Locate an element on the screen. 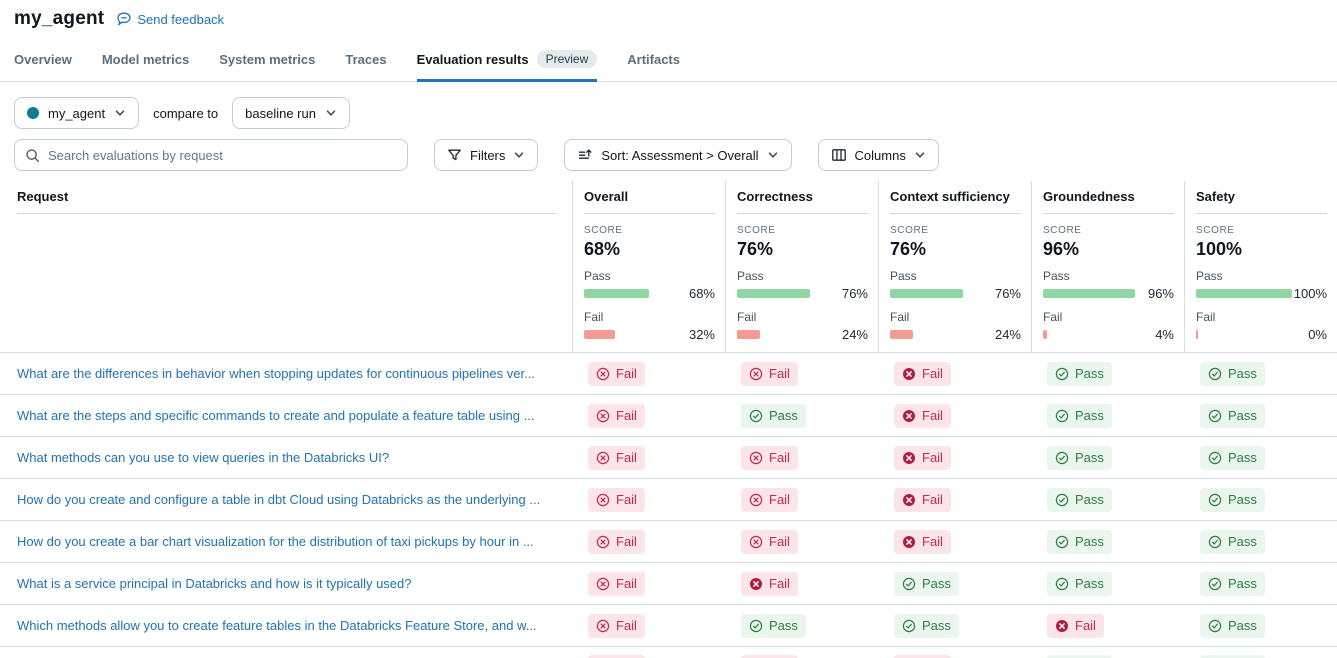 Image resolution: width=1337 pixels, height=658 pixels. x-circle-outline-icon is located at coordinates (603, 457).